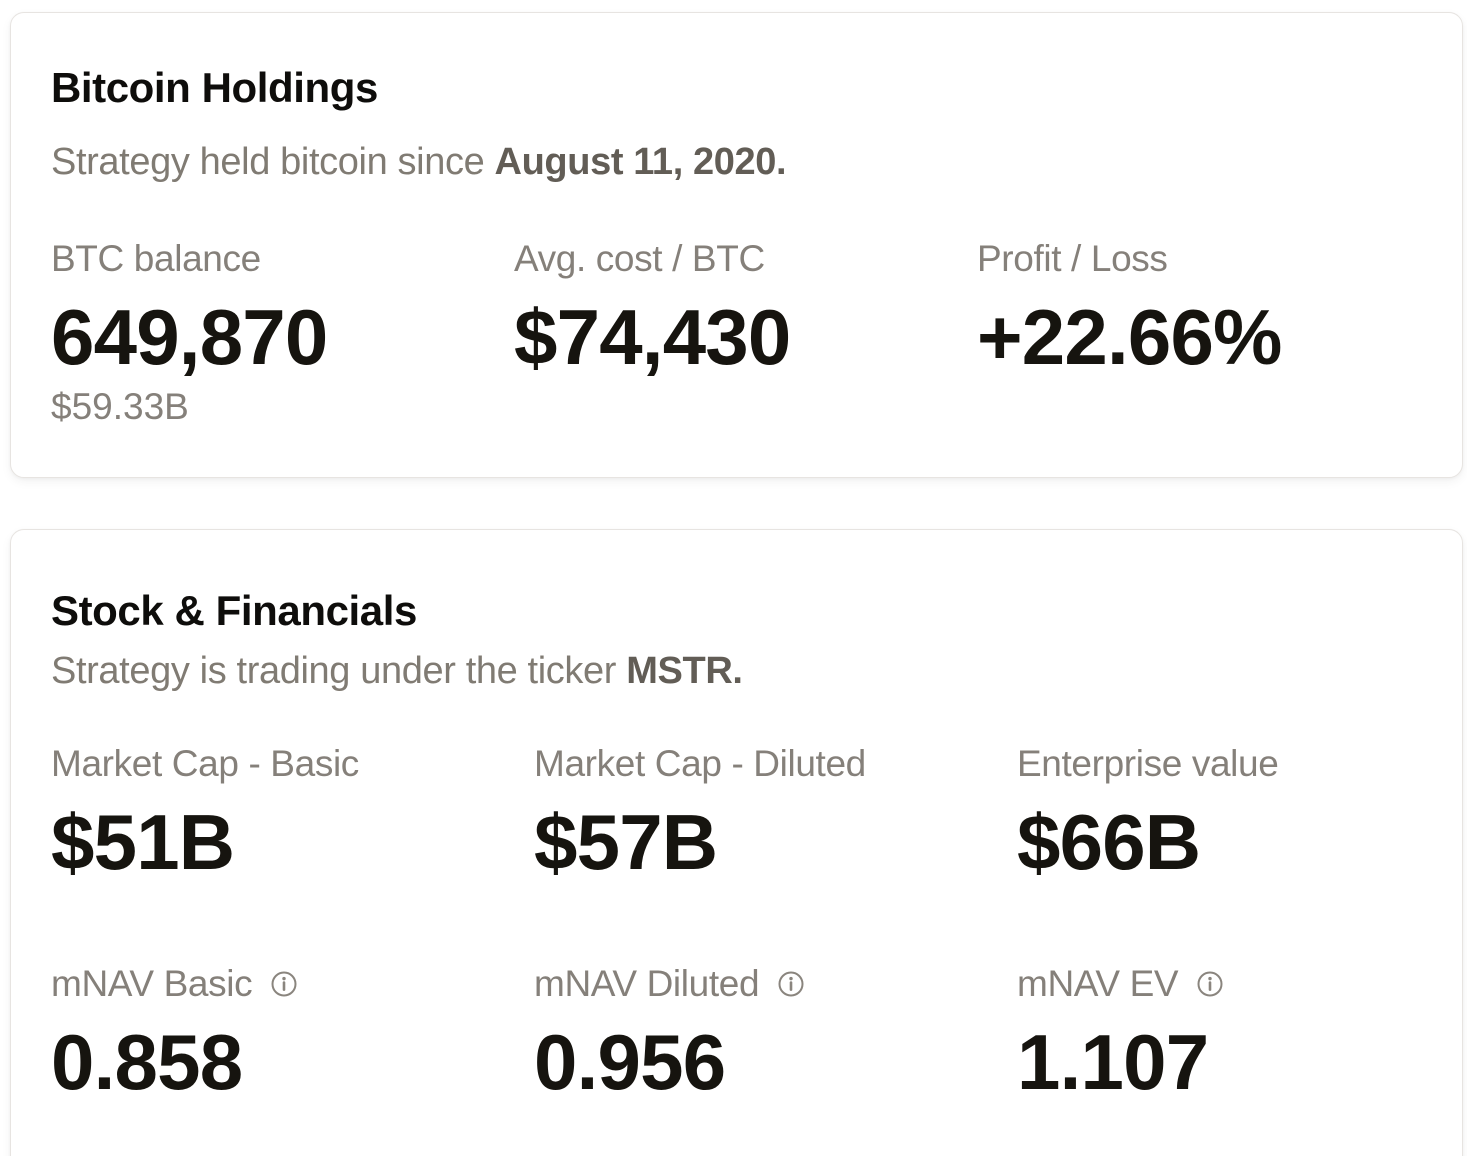 The height and width of the screenshot is (1156, 1467). I want to click on metric-value: $66B, so click(1109, 842).